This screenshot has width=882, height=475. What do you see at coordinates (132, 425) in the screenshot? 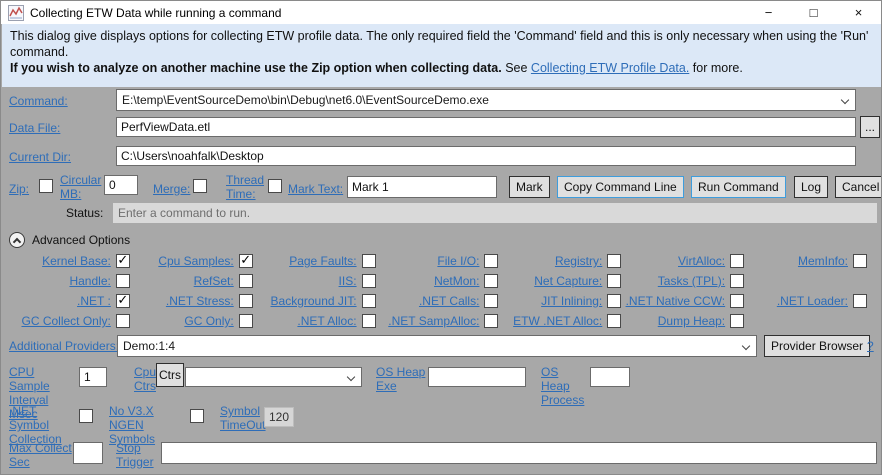
I see `no-ngen-symbols-label-link: No V3.X NGEN Symbols` at bounding box center [132, 425].